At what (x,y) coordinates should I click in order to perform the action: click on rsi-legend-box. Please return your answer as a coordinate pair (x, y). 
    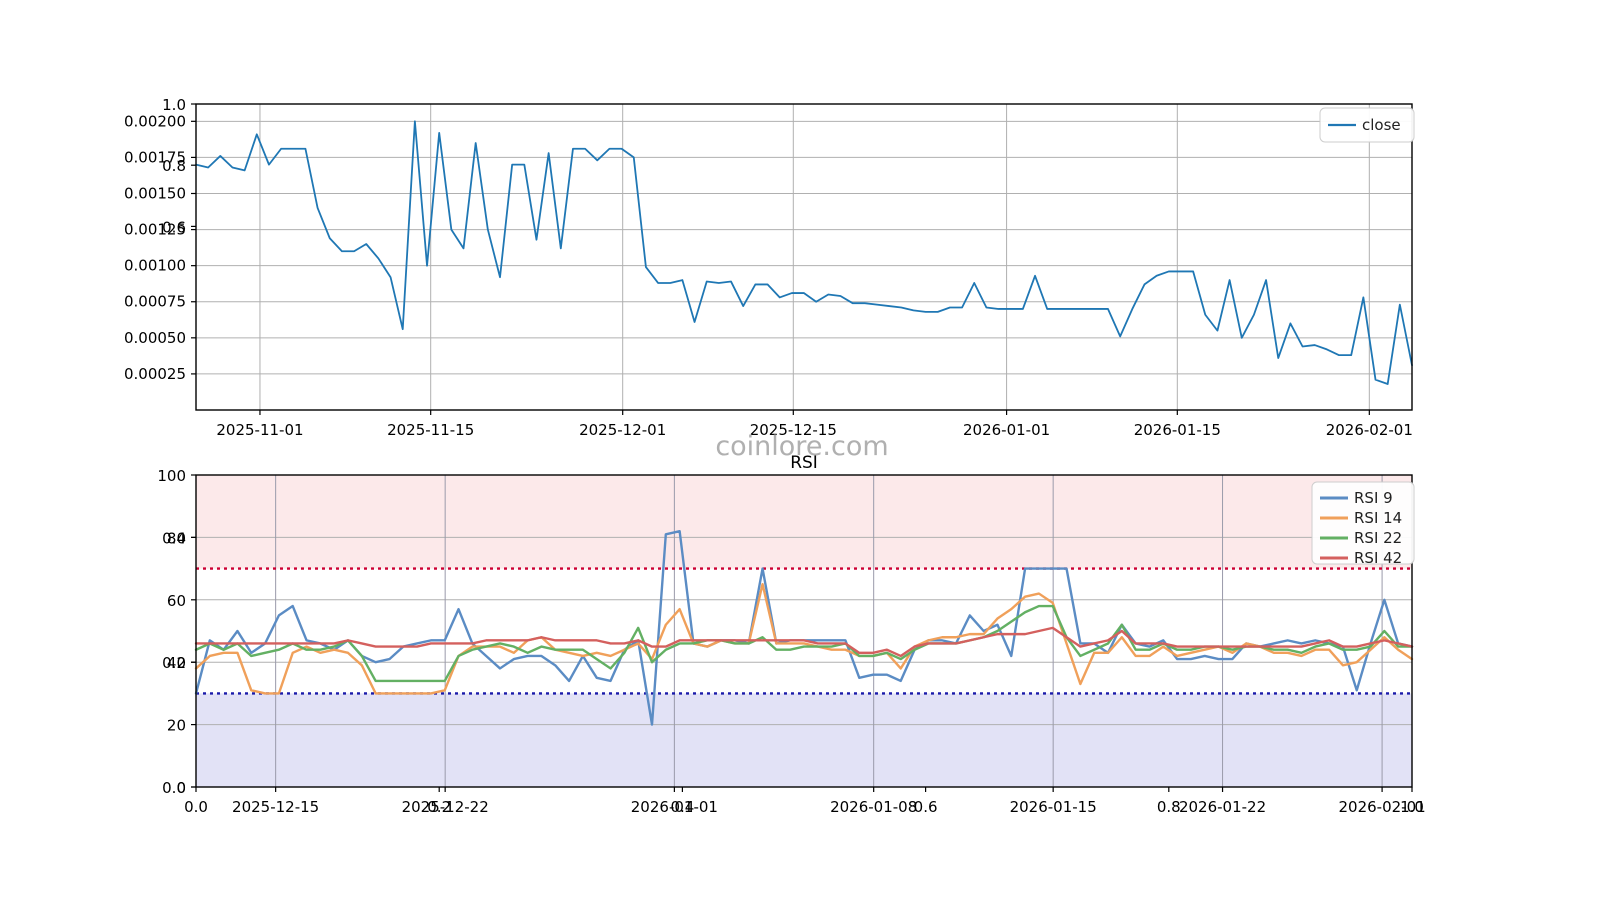
    Looking at the image, I should click on (1363, 523).